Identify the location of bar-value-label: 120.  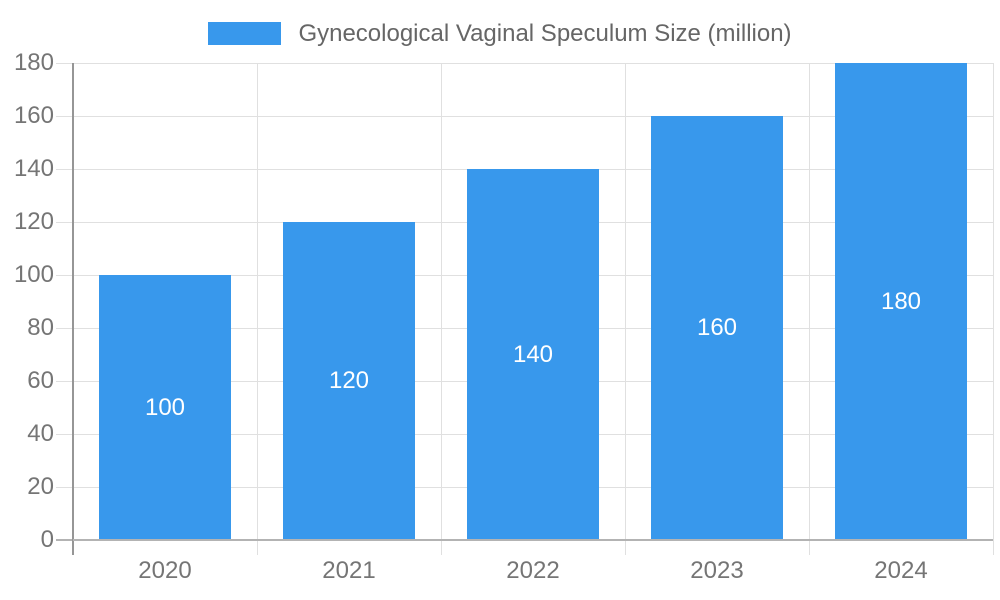
(349, 380).